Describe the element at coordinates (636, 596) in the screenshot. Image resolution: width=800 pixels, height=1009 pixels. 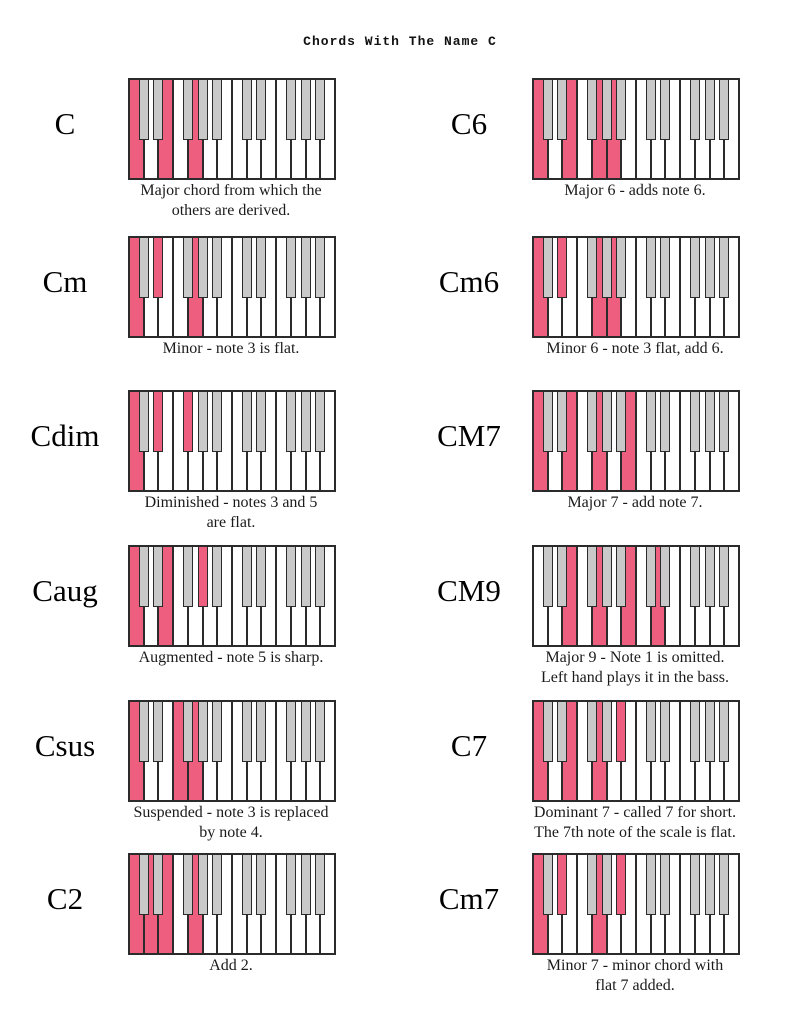
I see `keyboard-diagram-CM9` at that location.